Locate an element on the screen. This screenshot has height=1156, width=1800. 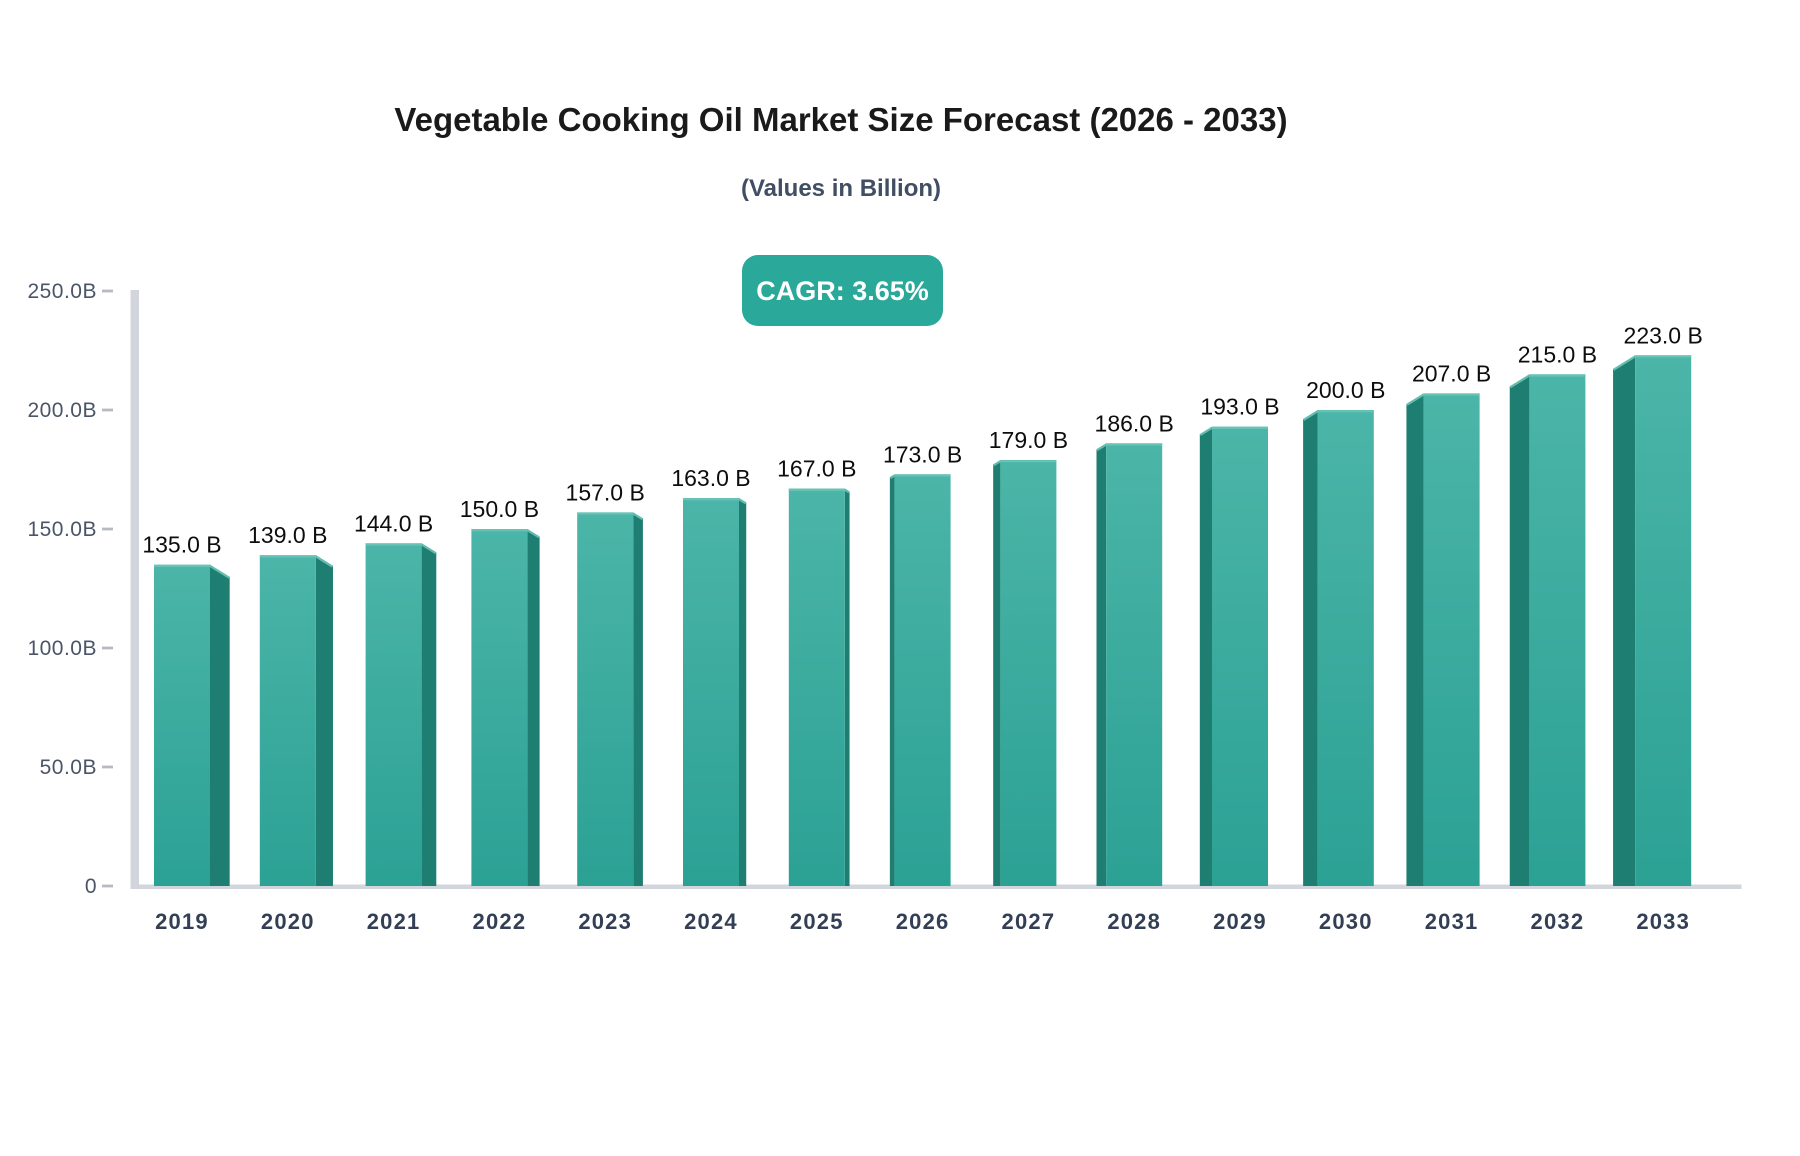
bar-group-2024: 163.0 B is located at coordinates (711, 675).